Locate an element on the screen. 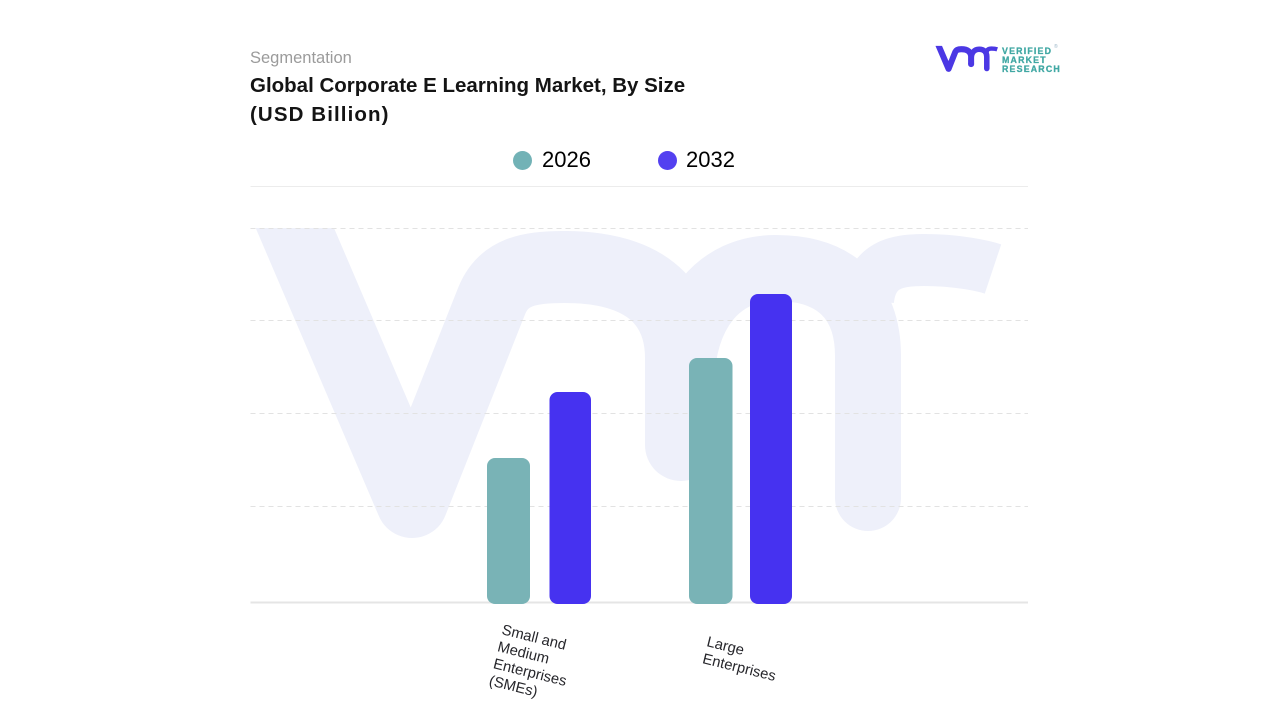  svg-text:Small andMediumEnterprises(SME: Small andMediumEnterprises(SMEs) is located at coordinates (531, 664).